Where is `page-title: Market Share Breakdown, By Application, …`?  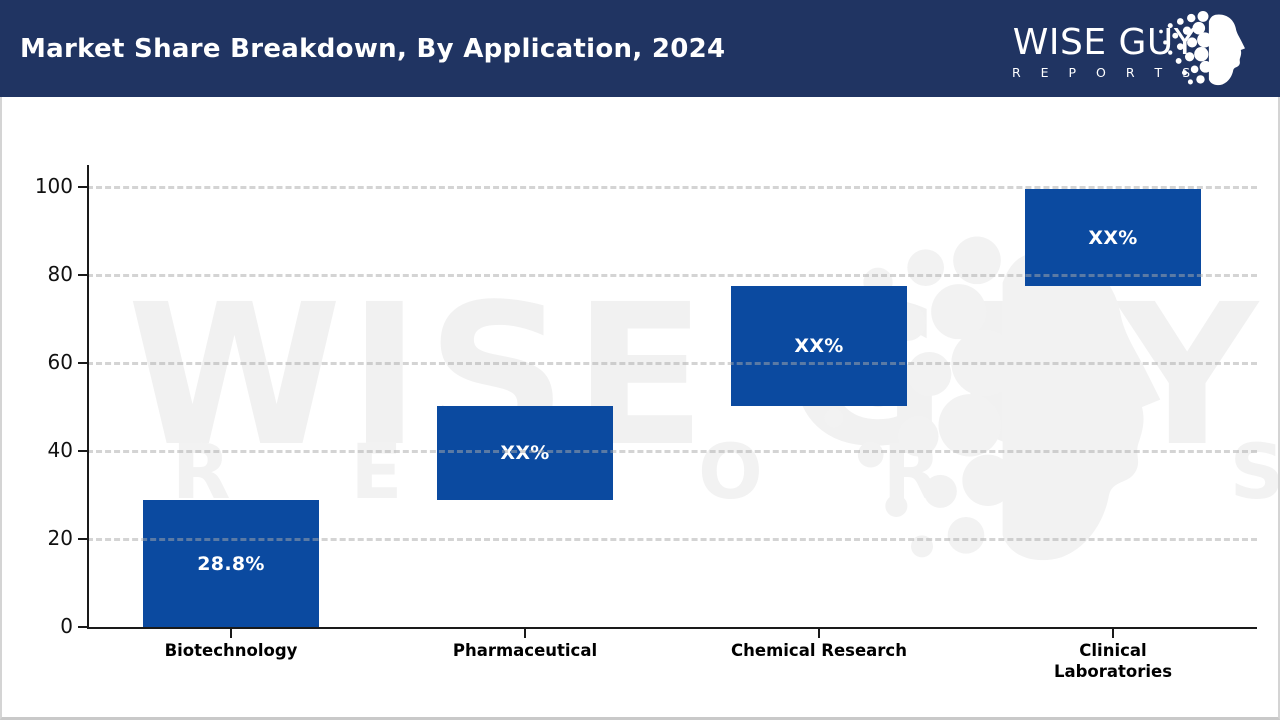
page-title: Market Share Breakdown, By Application, … is located at coordinates (373, 48).